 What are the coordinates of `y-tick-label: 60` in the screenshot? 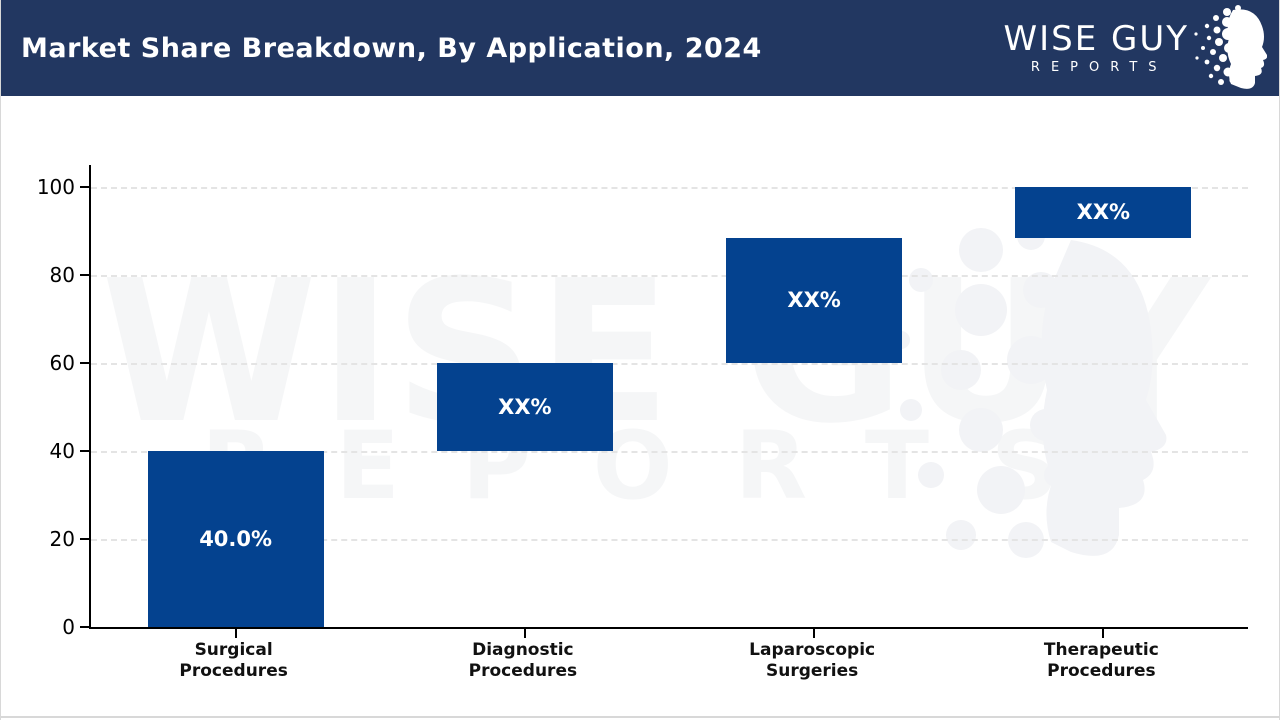 It's located at (62, 363).